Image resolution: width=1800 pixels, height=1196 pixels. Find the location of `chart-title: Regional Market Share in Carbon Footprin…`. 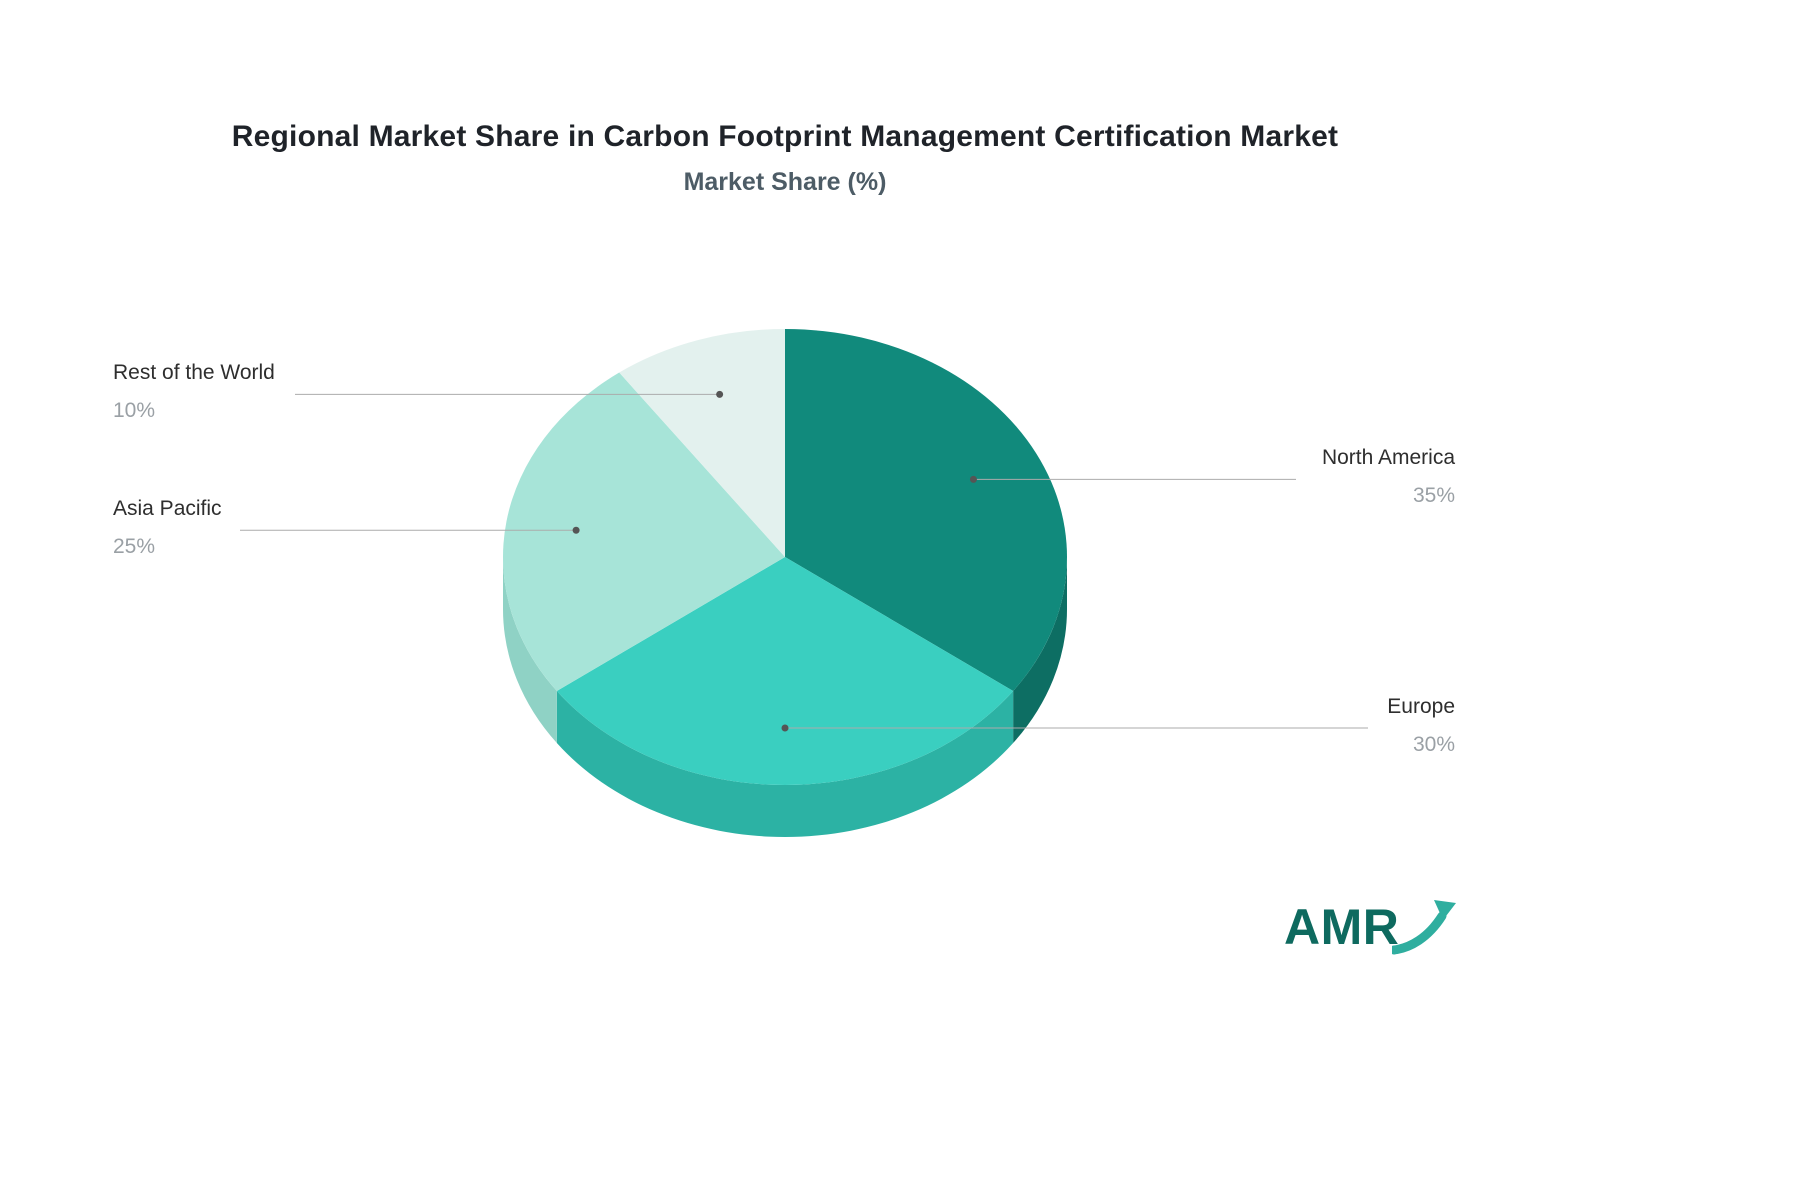

chart-title: Regional Market Share in Carbon Footprin… is located at coordinates (785, 136).